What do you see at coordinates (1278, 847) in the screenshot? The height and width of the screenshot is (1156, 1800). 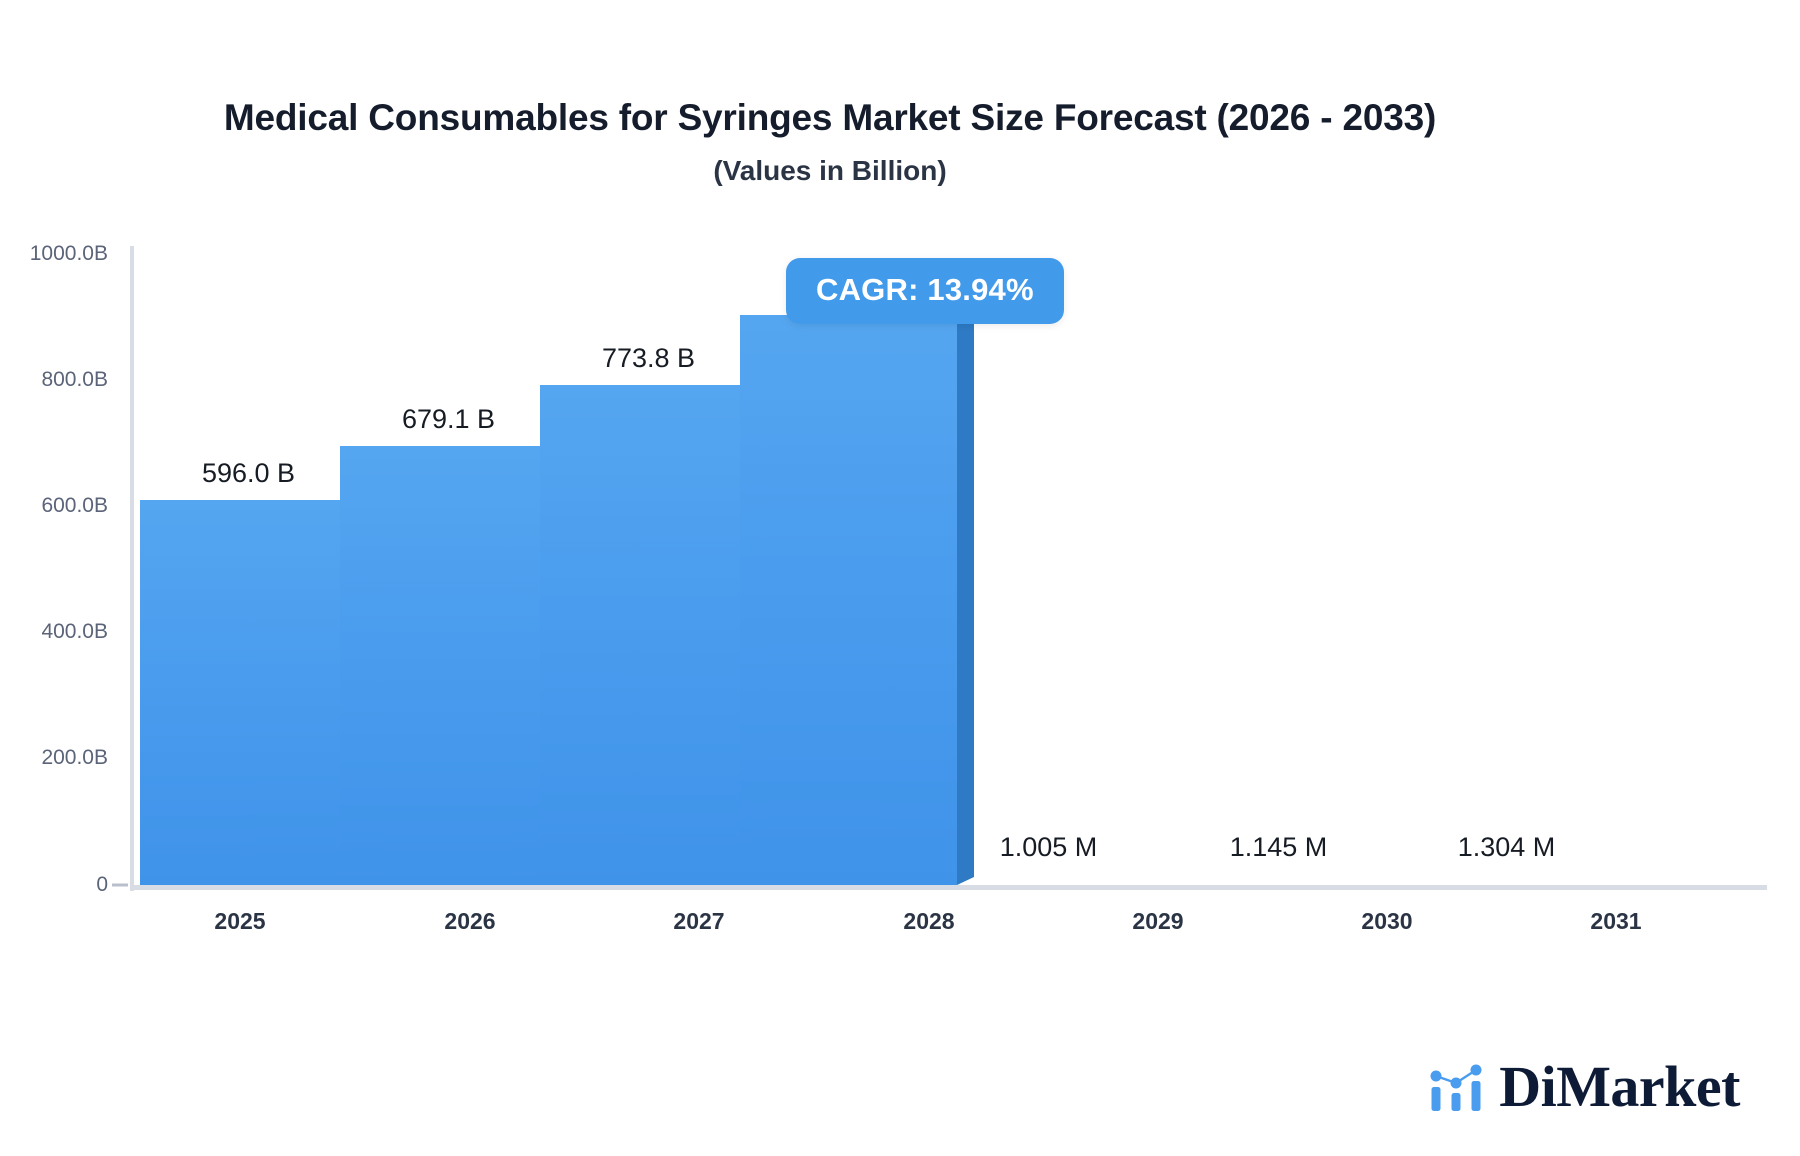 I see `bar-value-label: 1.145 M` at bounding box center [1278, 847].